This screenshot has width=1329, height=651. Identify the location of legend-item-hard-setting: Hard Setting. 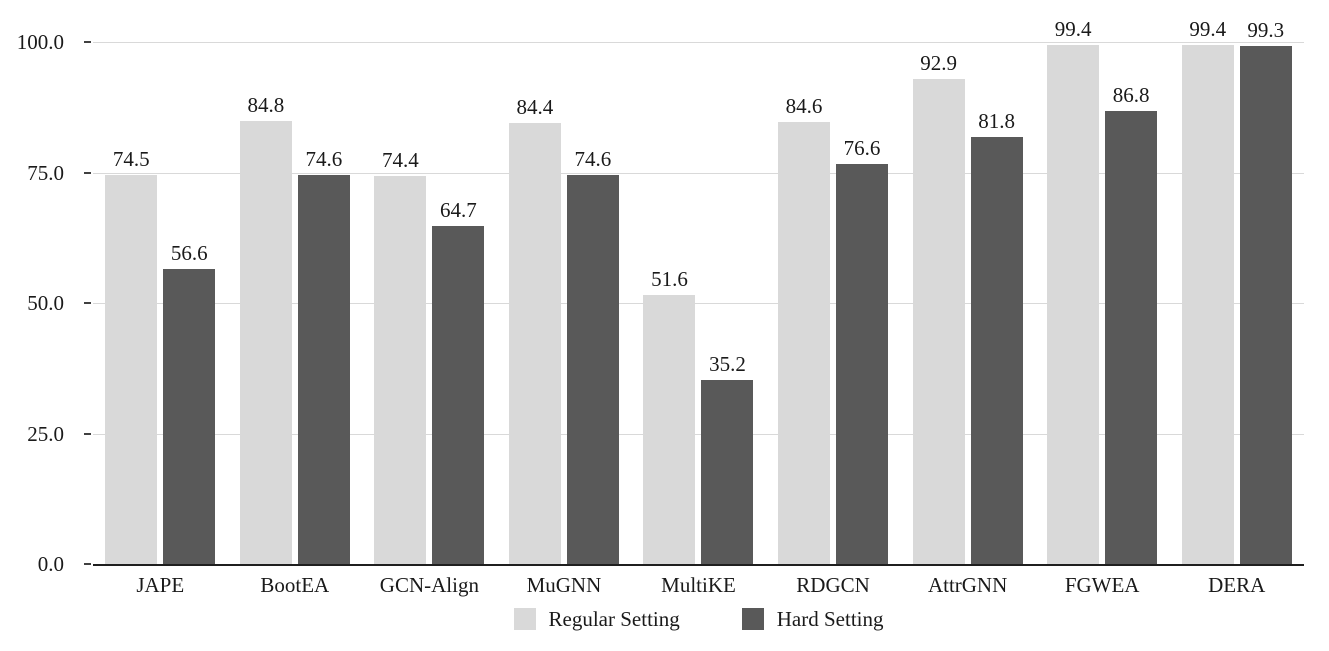
(812, 618).